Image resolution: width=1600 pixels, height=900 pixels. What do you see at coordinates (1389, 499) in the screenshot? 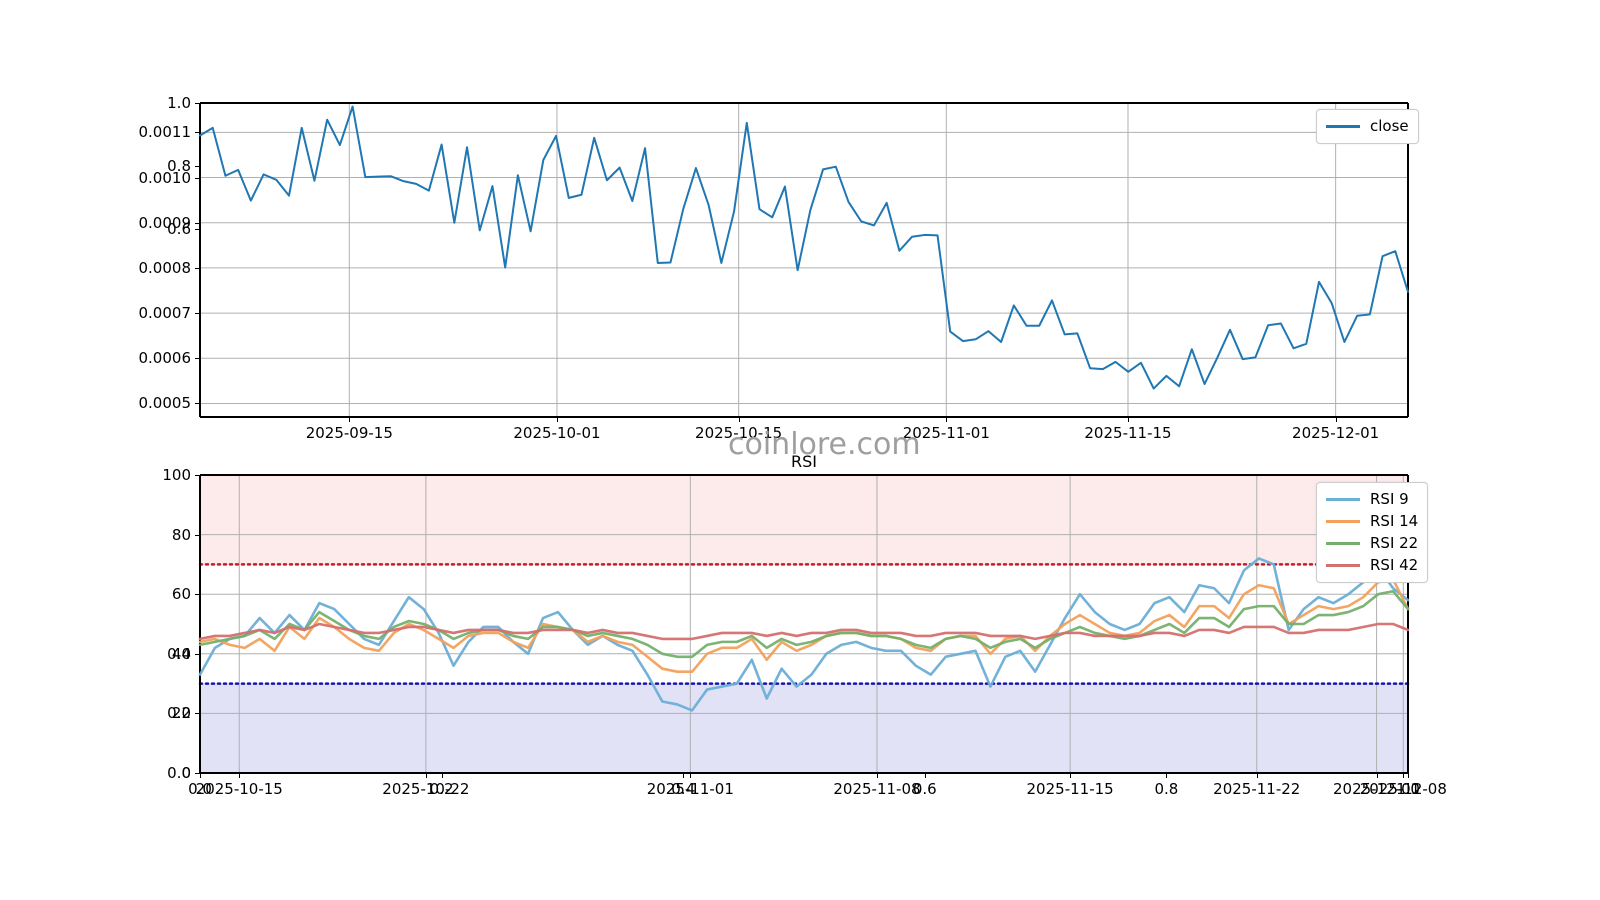
I see `legend-label: RSI 9` at bounding box center [1389, 499].